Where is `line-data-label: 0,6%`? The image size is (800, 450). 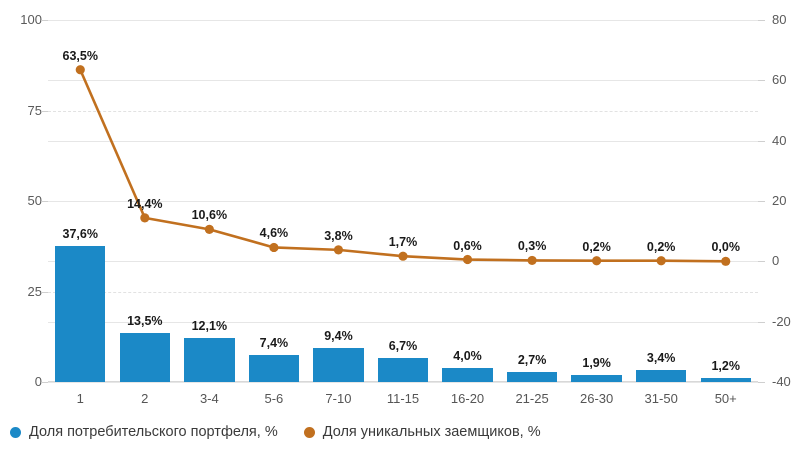 line-data-label: 0,6% is located at coordinates (467, 245).